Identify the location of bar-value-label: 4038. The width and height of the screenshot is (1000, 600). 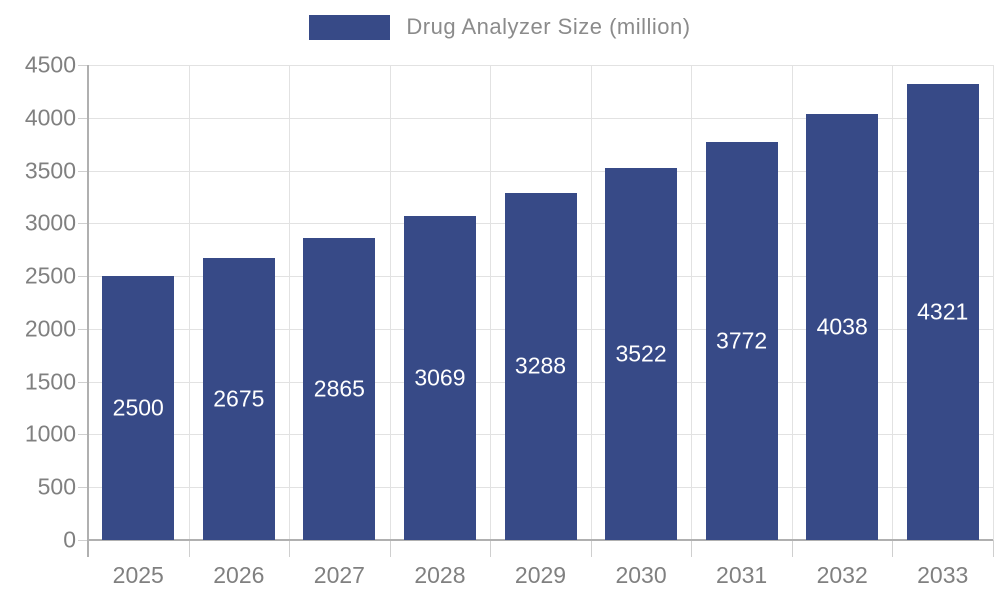
(842, 326).